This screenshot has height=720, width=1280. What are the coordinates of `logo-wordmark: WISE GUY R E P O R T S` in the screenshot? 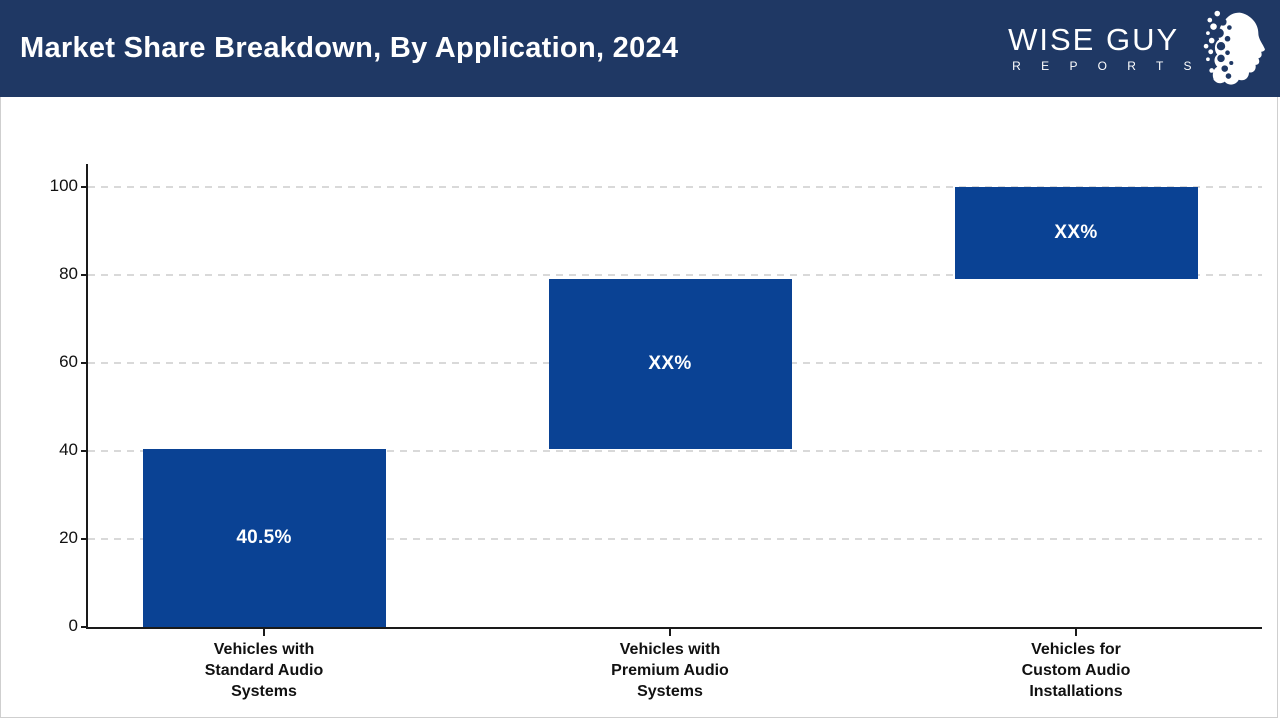 It's located at (1104, 48).